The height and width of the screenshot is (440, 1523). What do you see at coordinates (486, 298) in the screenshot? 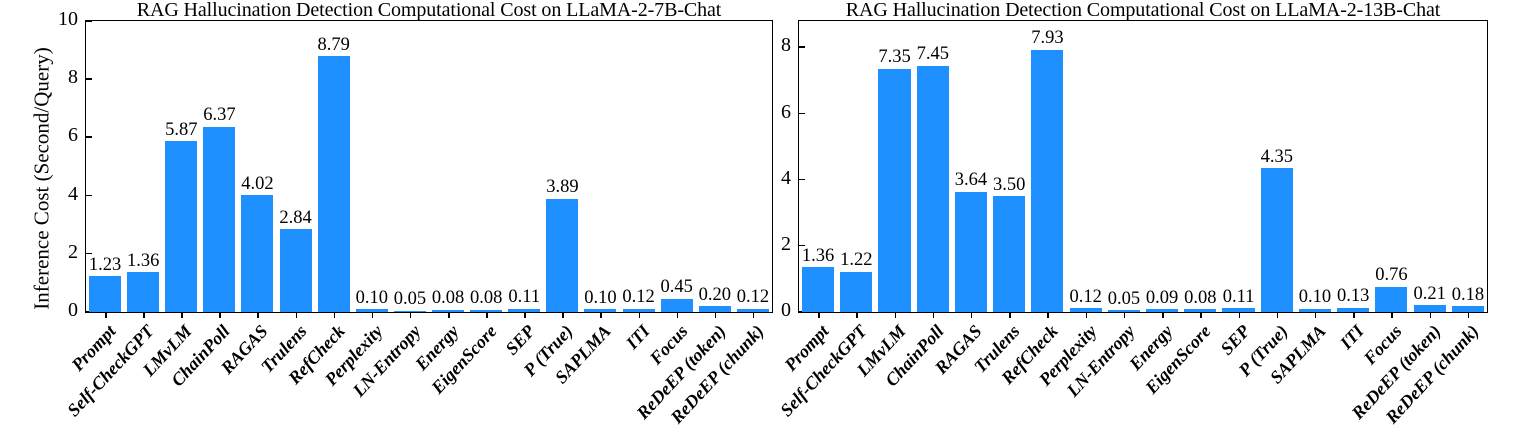
I see `bar-value-label: 0.08` at bounding box center [486, 298].